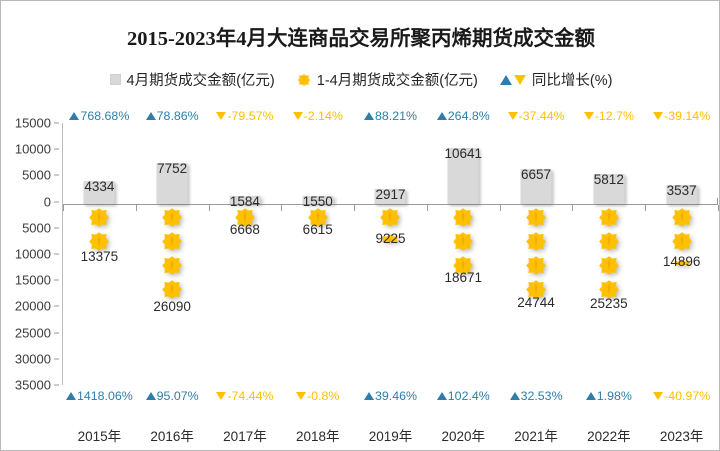 This screenshot has height=451, width=720. What do you see at coordinates (104, 396) in the screenshot?
I see `growth-value-label: 1418.06%` at bounding box center [104, 396].